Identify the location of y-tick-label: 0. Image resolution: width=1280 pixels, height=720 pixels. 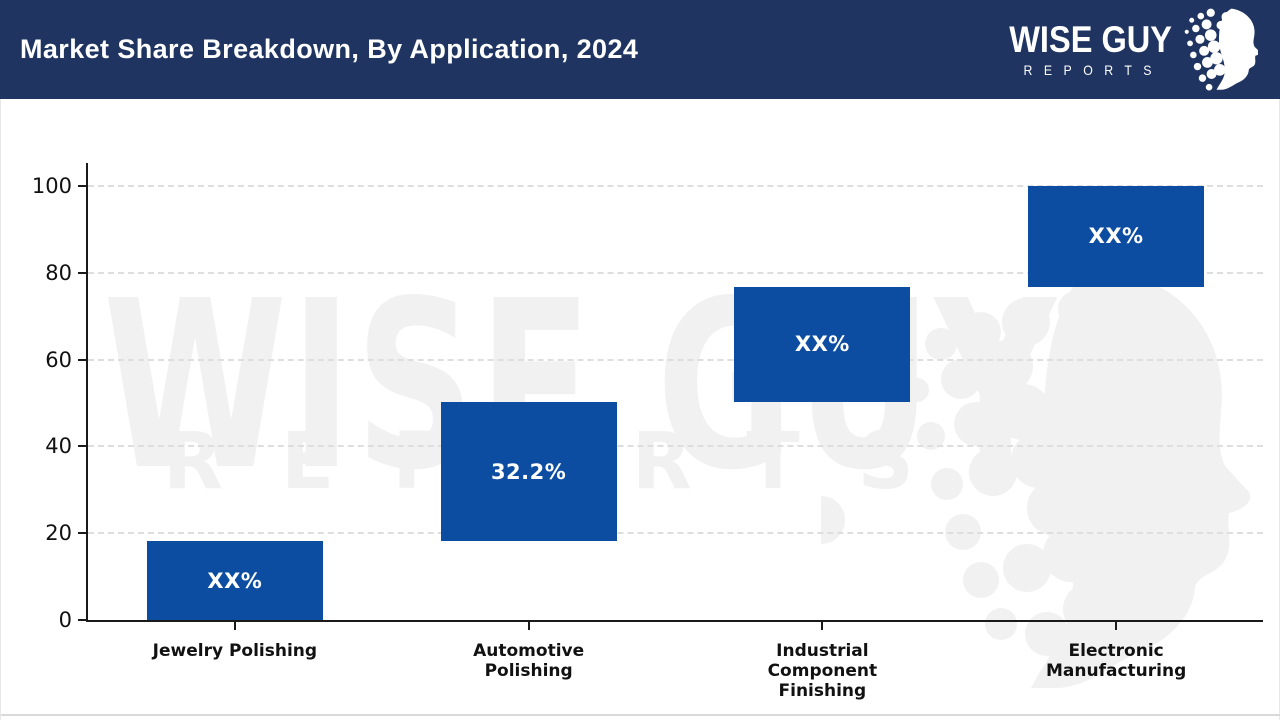
(65, 620).